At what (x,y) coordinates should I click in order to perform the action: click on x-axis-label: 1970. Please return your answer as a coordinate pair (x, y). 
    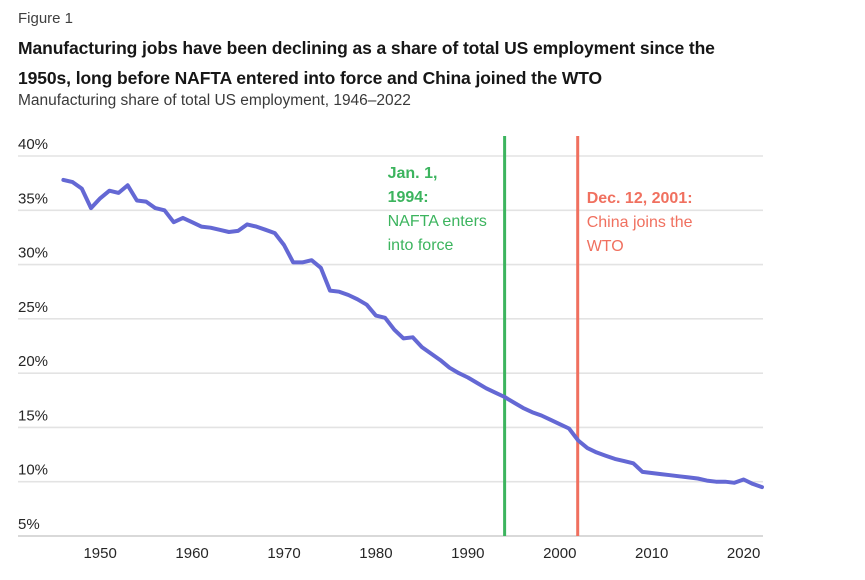
    Looking at the image, I should click on (283, 553).